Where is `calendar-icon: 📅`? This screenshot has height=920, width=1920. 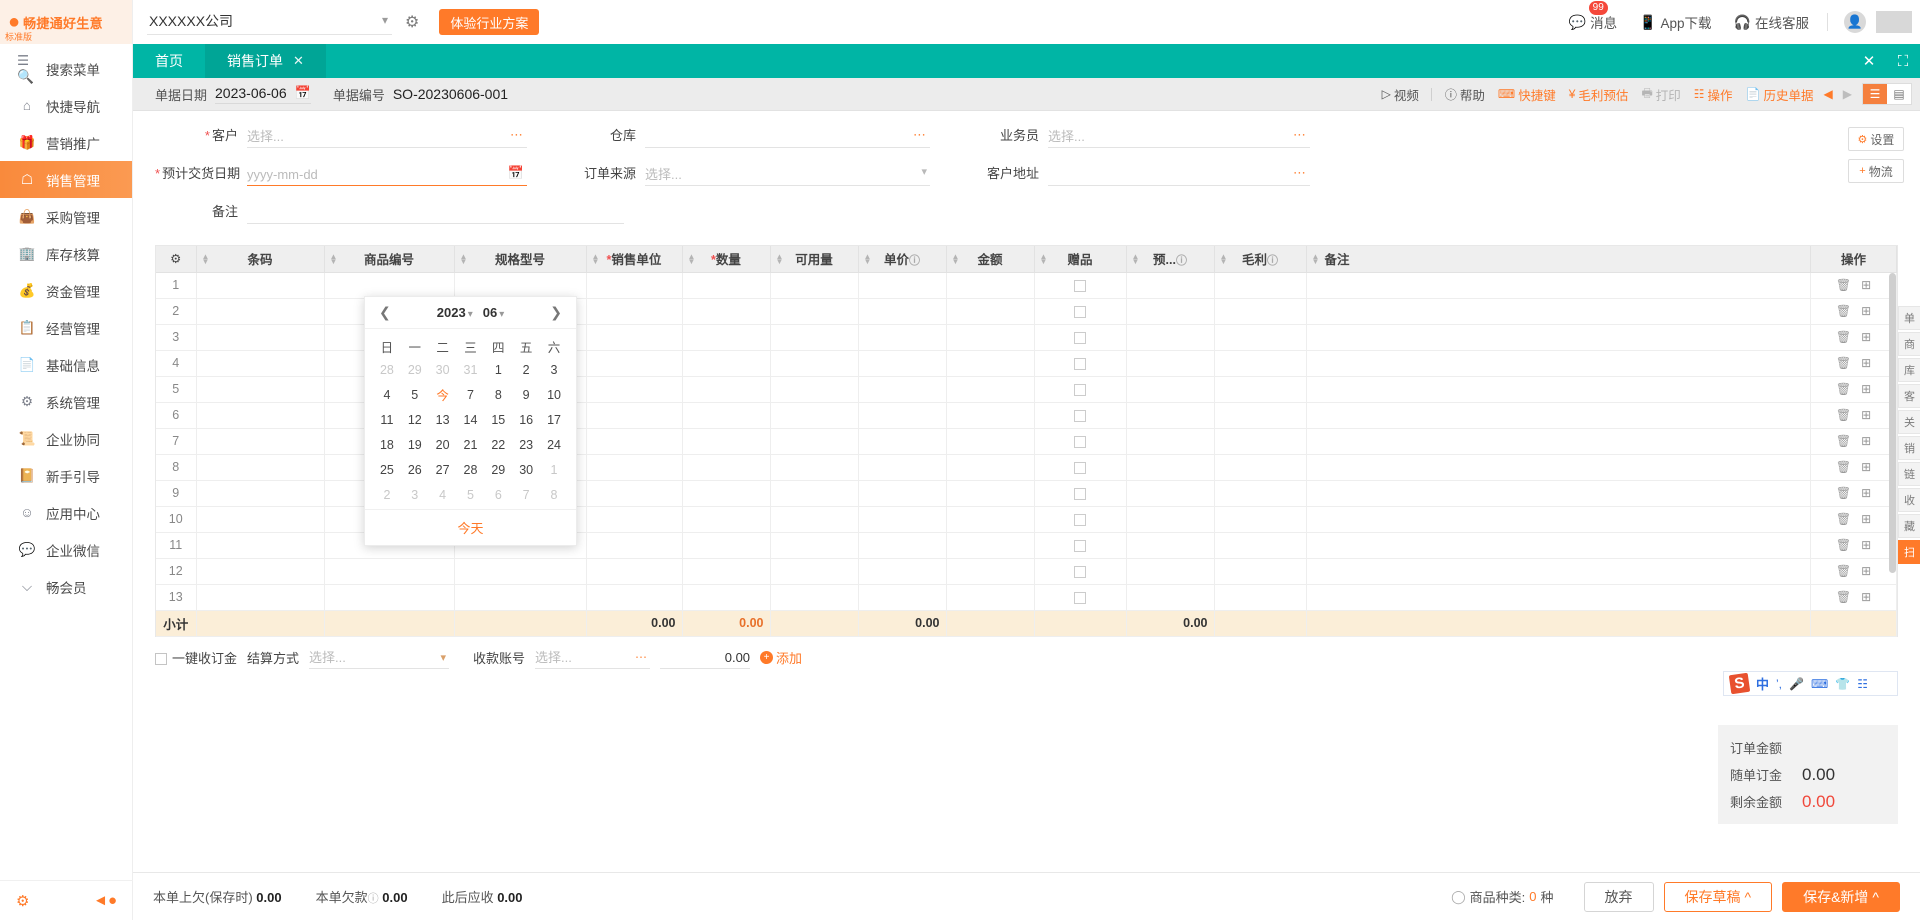 calendar-icon: 📅 is located at coordinates (515, 172).